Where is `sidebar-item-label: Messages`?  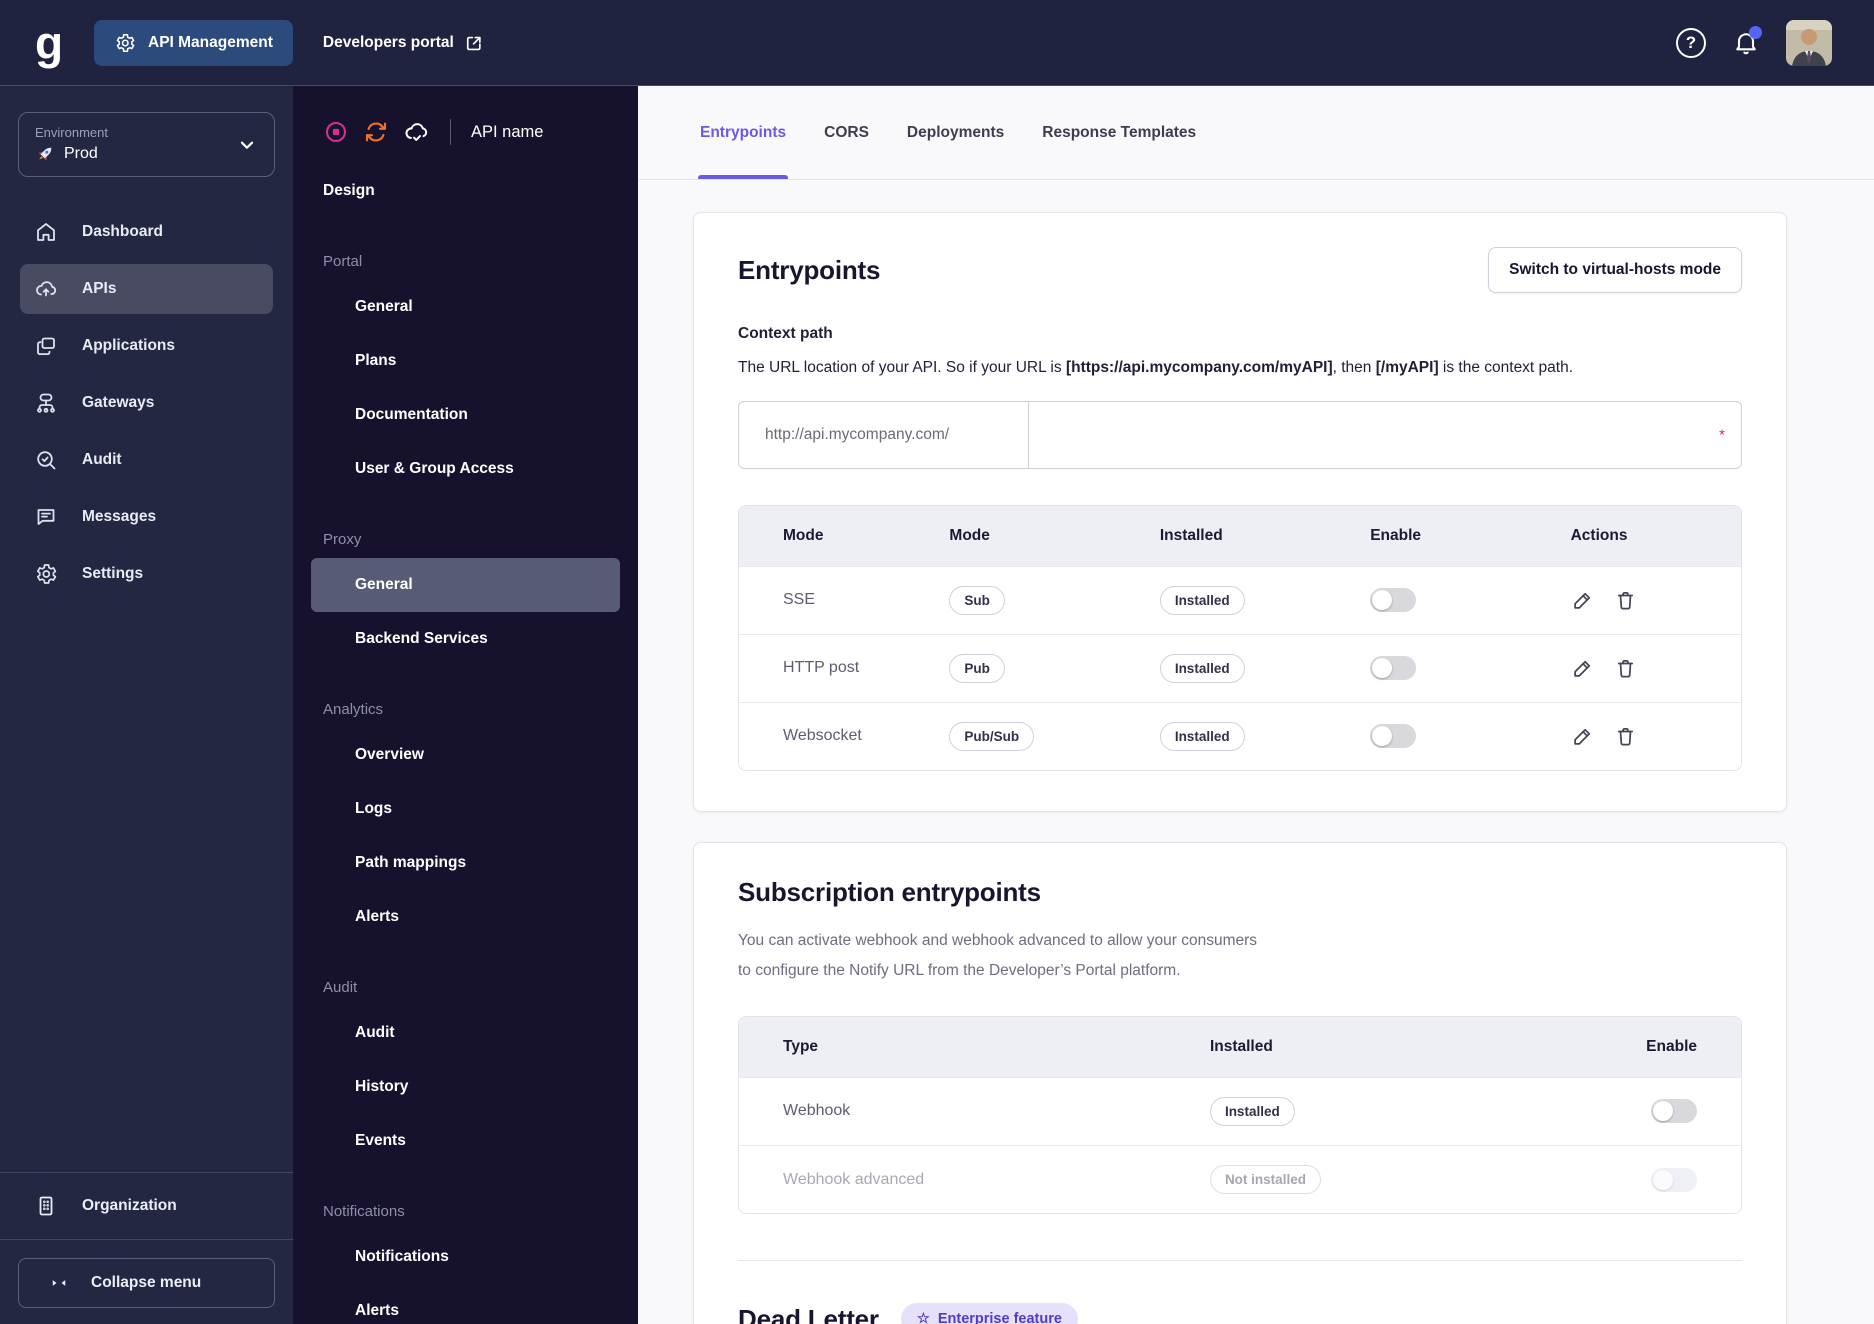
sidebar-item-label: Messages is located at coordinates (119, 516).